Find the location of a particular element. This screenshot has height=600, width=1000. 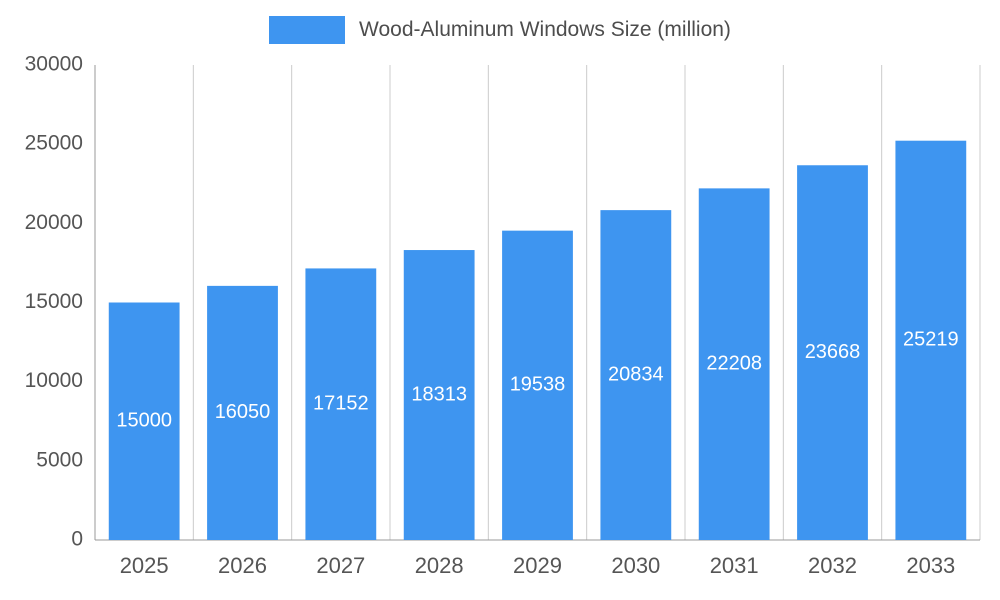

x-tick-label: 2026 is located at coordinates (242, 565).